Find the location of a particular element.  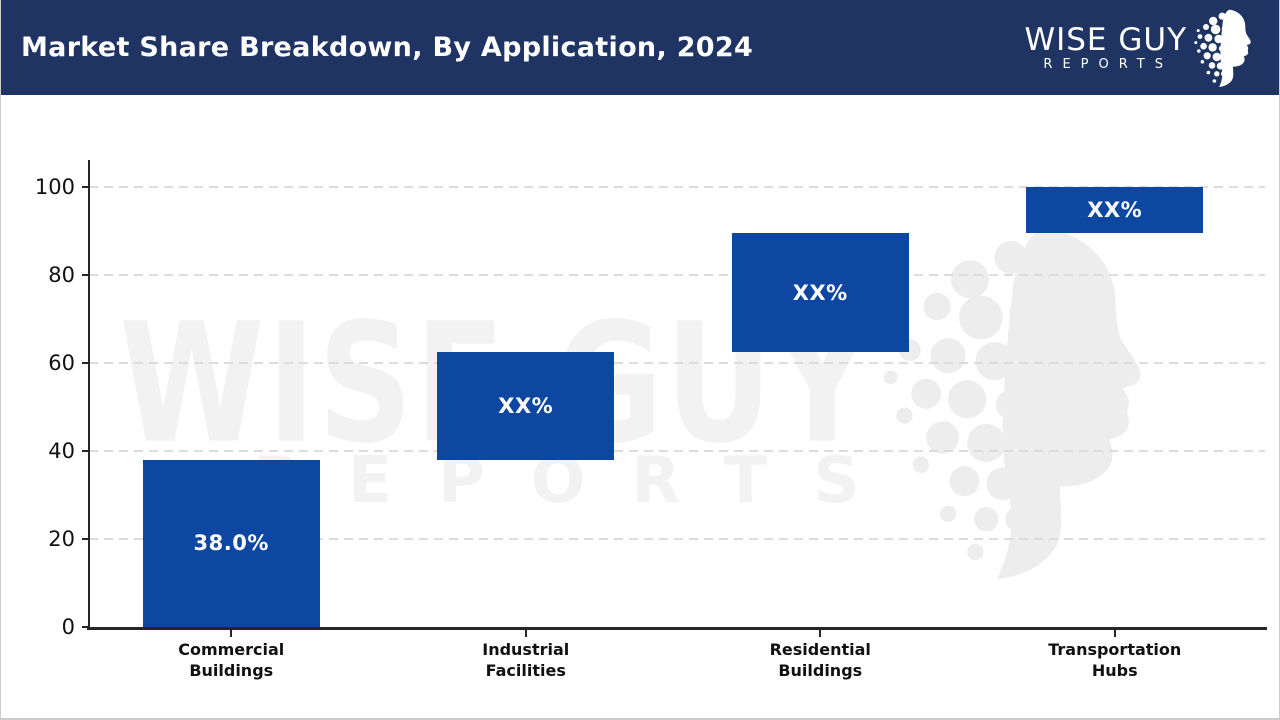

category-label: Transportation Hubs is located at coordinates (1115, 660).